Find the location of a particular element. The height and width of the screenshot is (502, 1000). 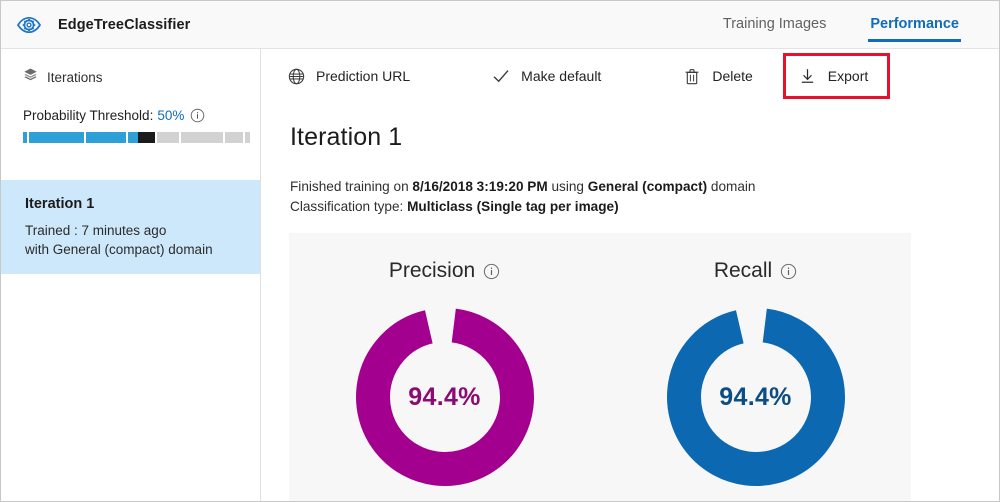

export-button: Export is located at coordinates (833, 76).